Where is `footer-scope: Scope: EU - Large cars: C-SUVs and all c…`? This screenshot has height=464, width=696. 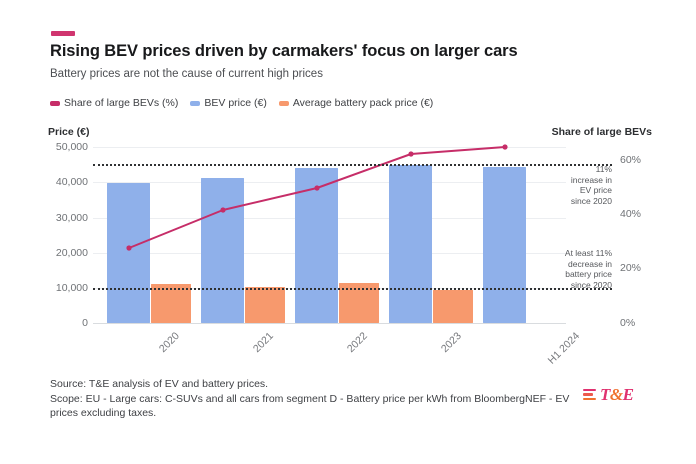 footer-scope: Scope: EU - Large cars: C-SUVs and all c… is located at coordinates (310, 406).